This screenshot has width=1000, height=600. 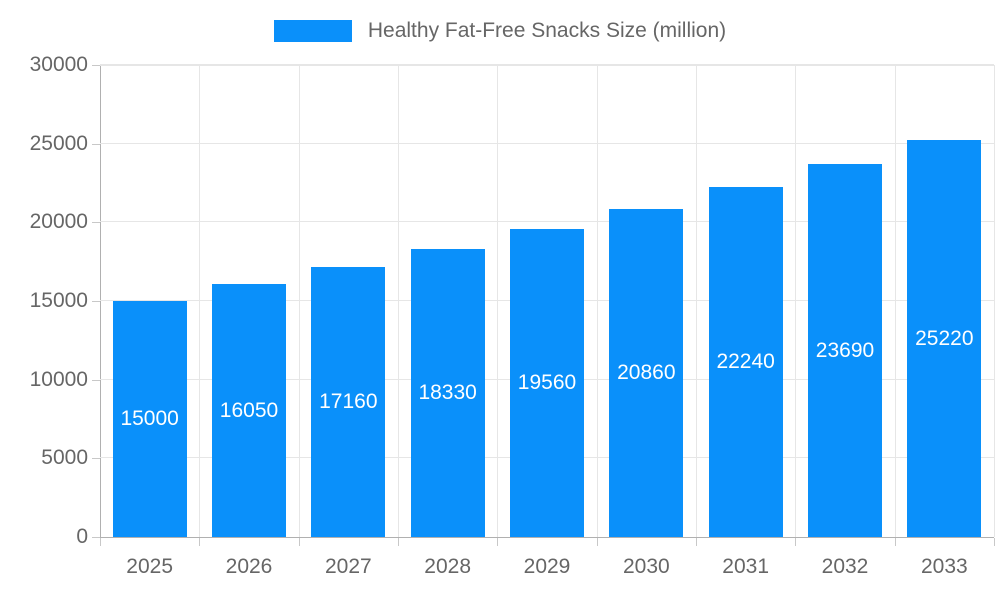 I want to click on bar-value-label: 25220, so click(x=944, y=338).